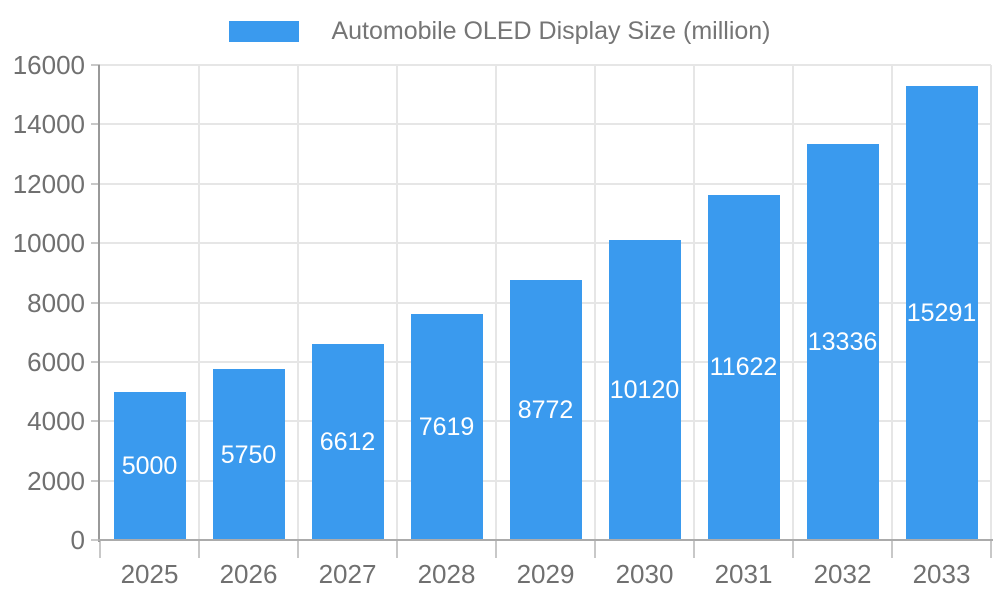 Image resolution: width=1000 pixels, height=600 pixels. I want to click on y-axis-label: 12000, so click(48, 183).